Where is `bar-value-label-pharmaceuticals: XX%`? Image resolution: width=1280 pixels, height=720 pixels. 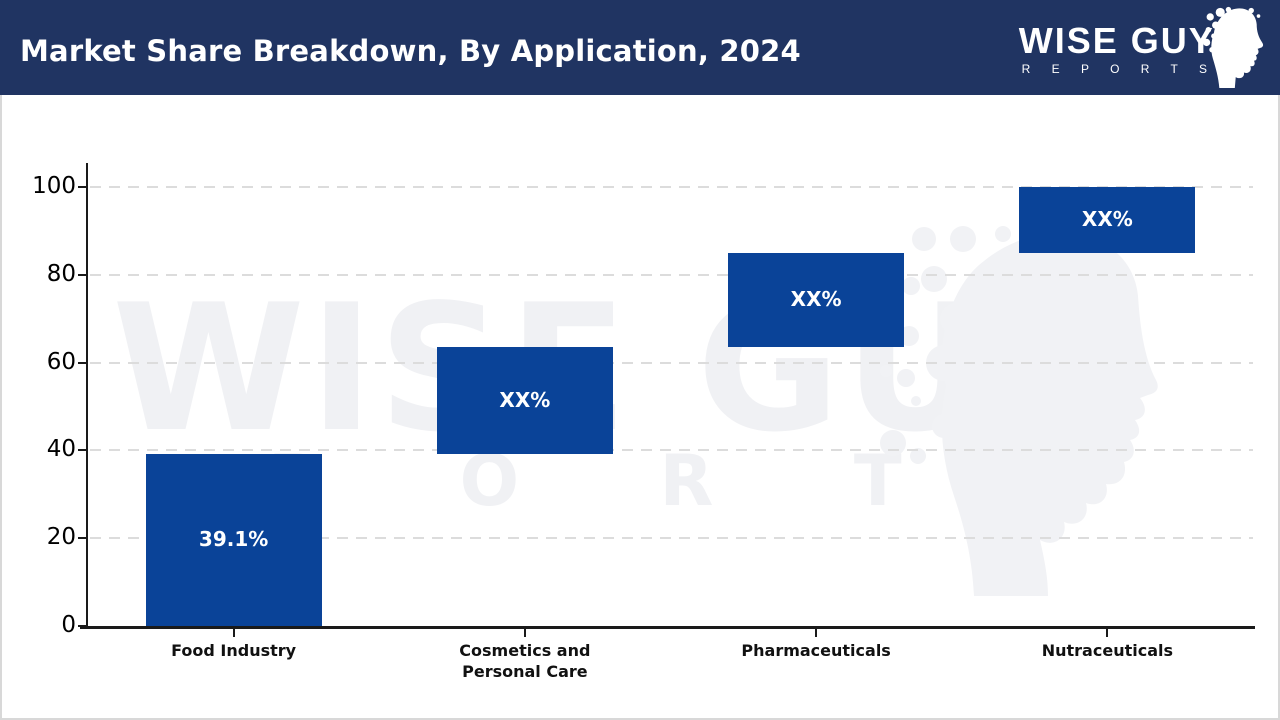
bar-value-label-pharmaceuticals: XX% is located at coordinates (816, 299).